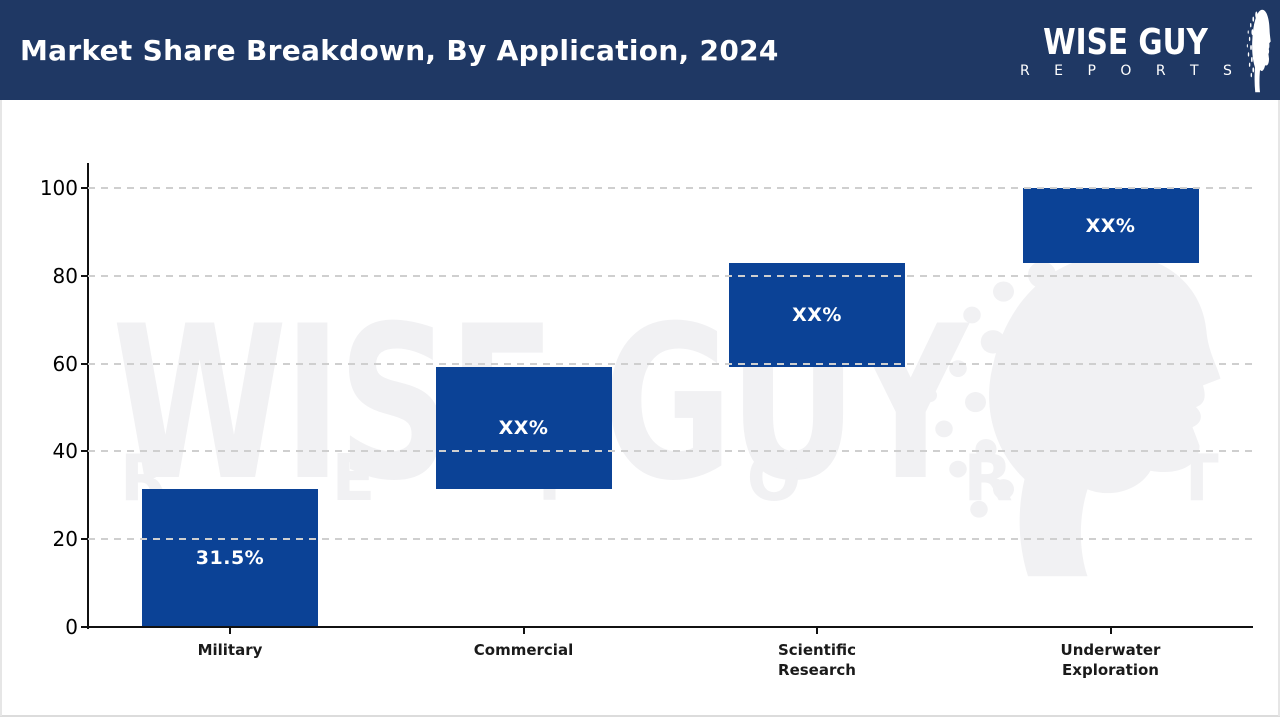  What do you see at coordinates (640, 716) in the screenshot?
I see `bottom-border` at bounding box center [640, 716].